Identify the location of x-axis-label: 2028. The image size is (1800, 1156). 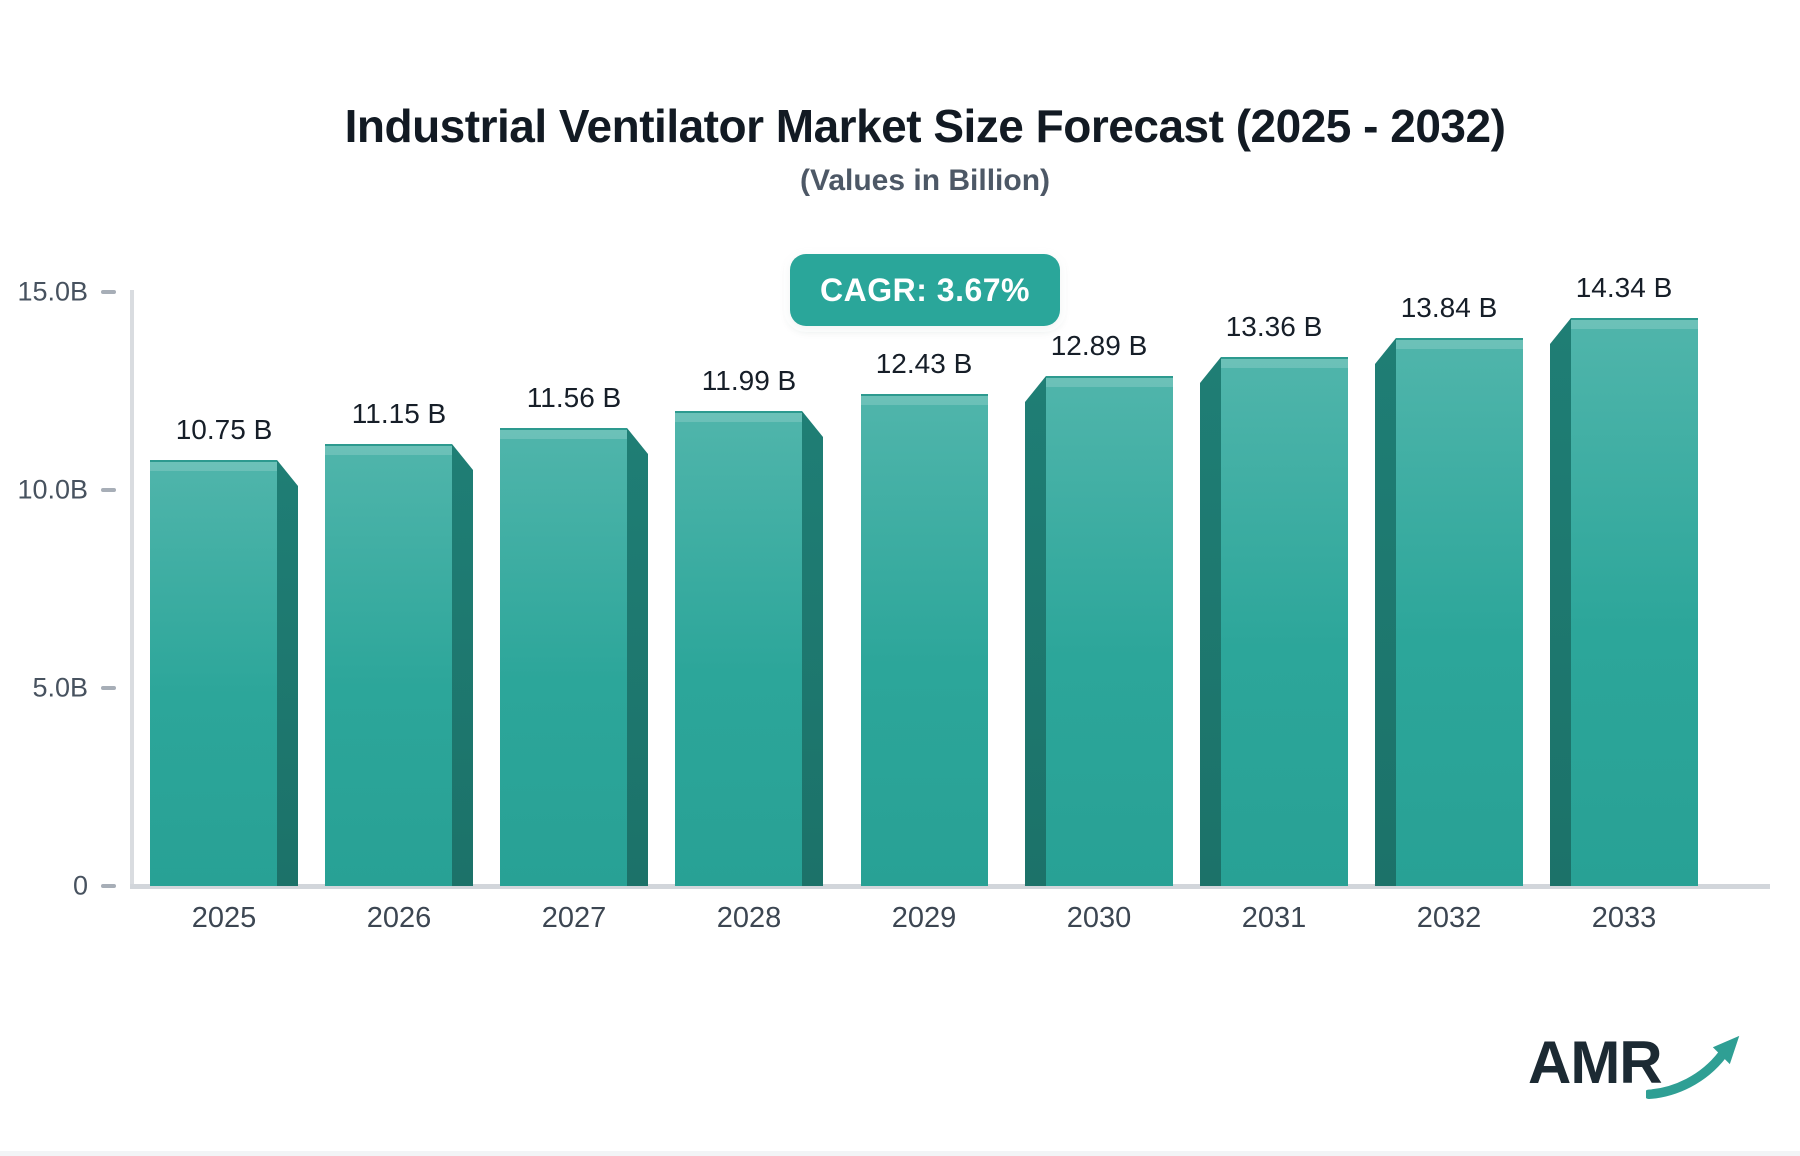
(749, 918).